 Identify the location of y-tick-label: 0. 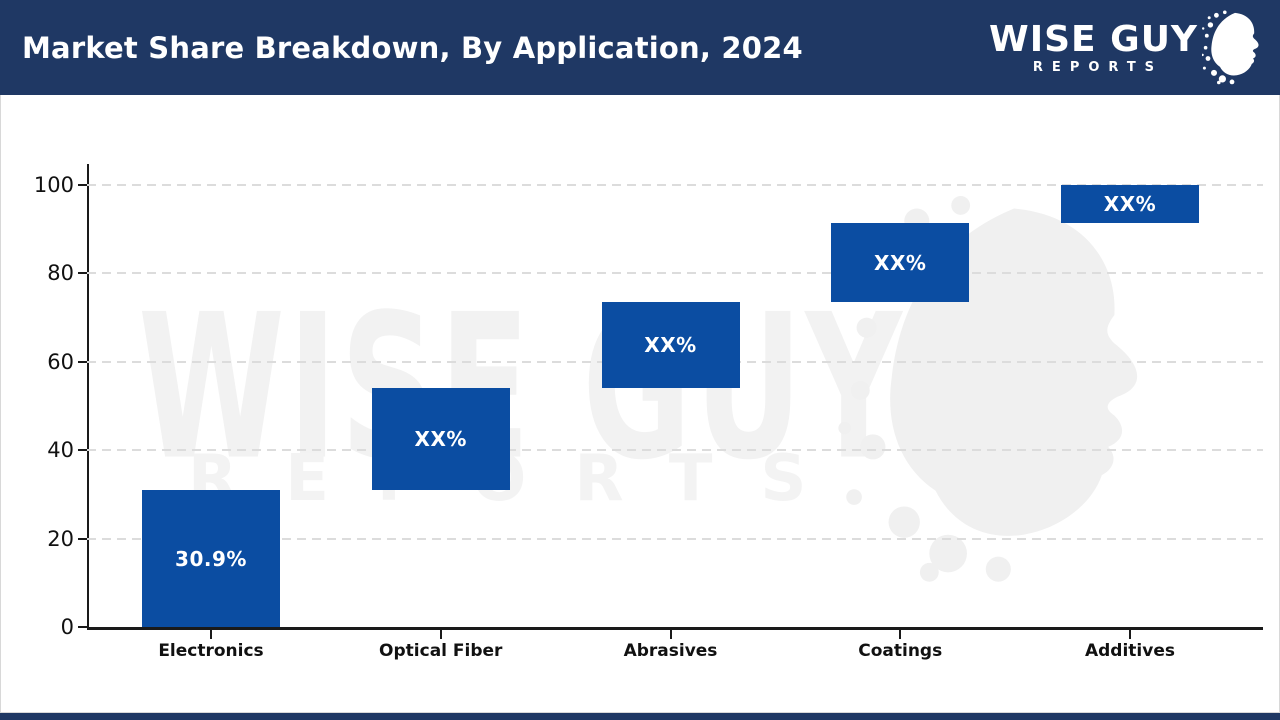
(67, 627).